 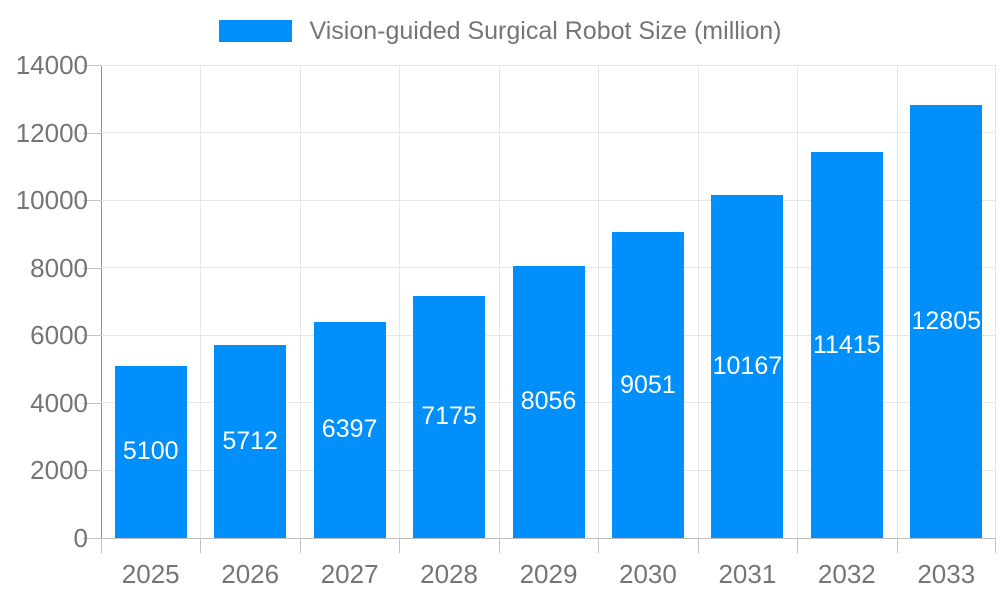 What do you see at coordinates (946, 574) in the screenshot?
I see `x-axis-tick-label: 2033` at bounding box center [946, 574].